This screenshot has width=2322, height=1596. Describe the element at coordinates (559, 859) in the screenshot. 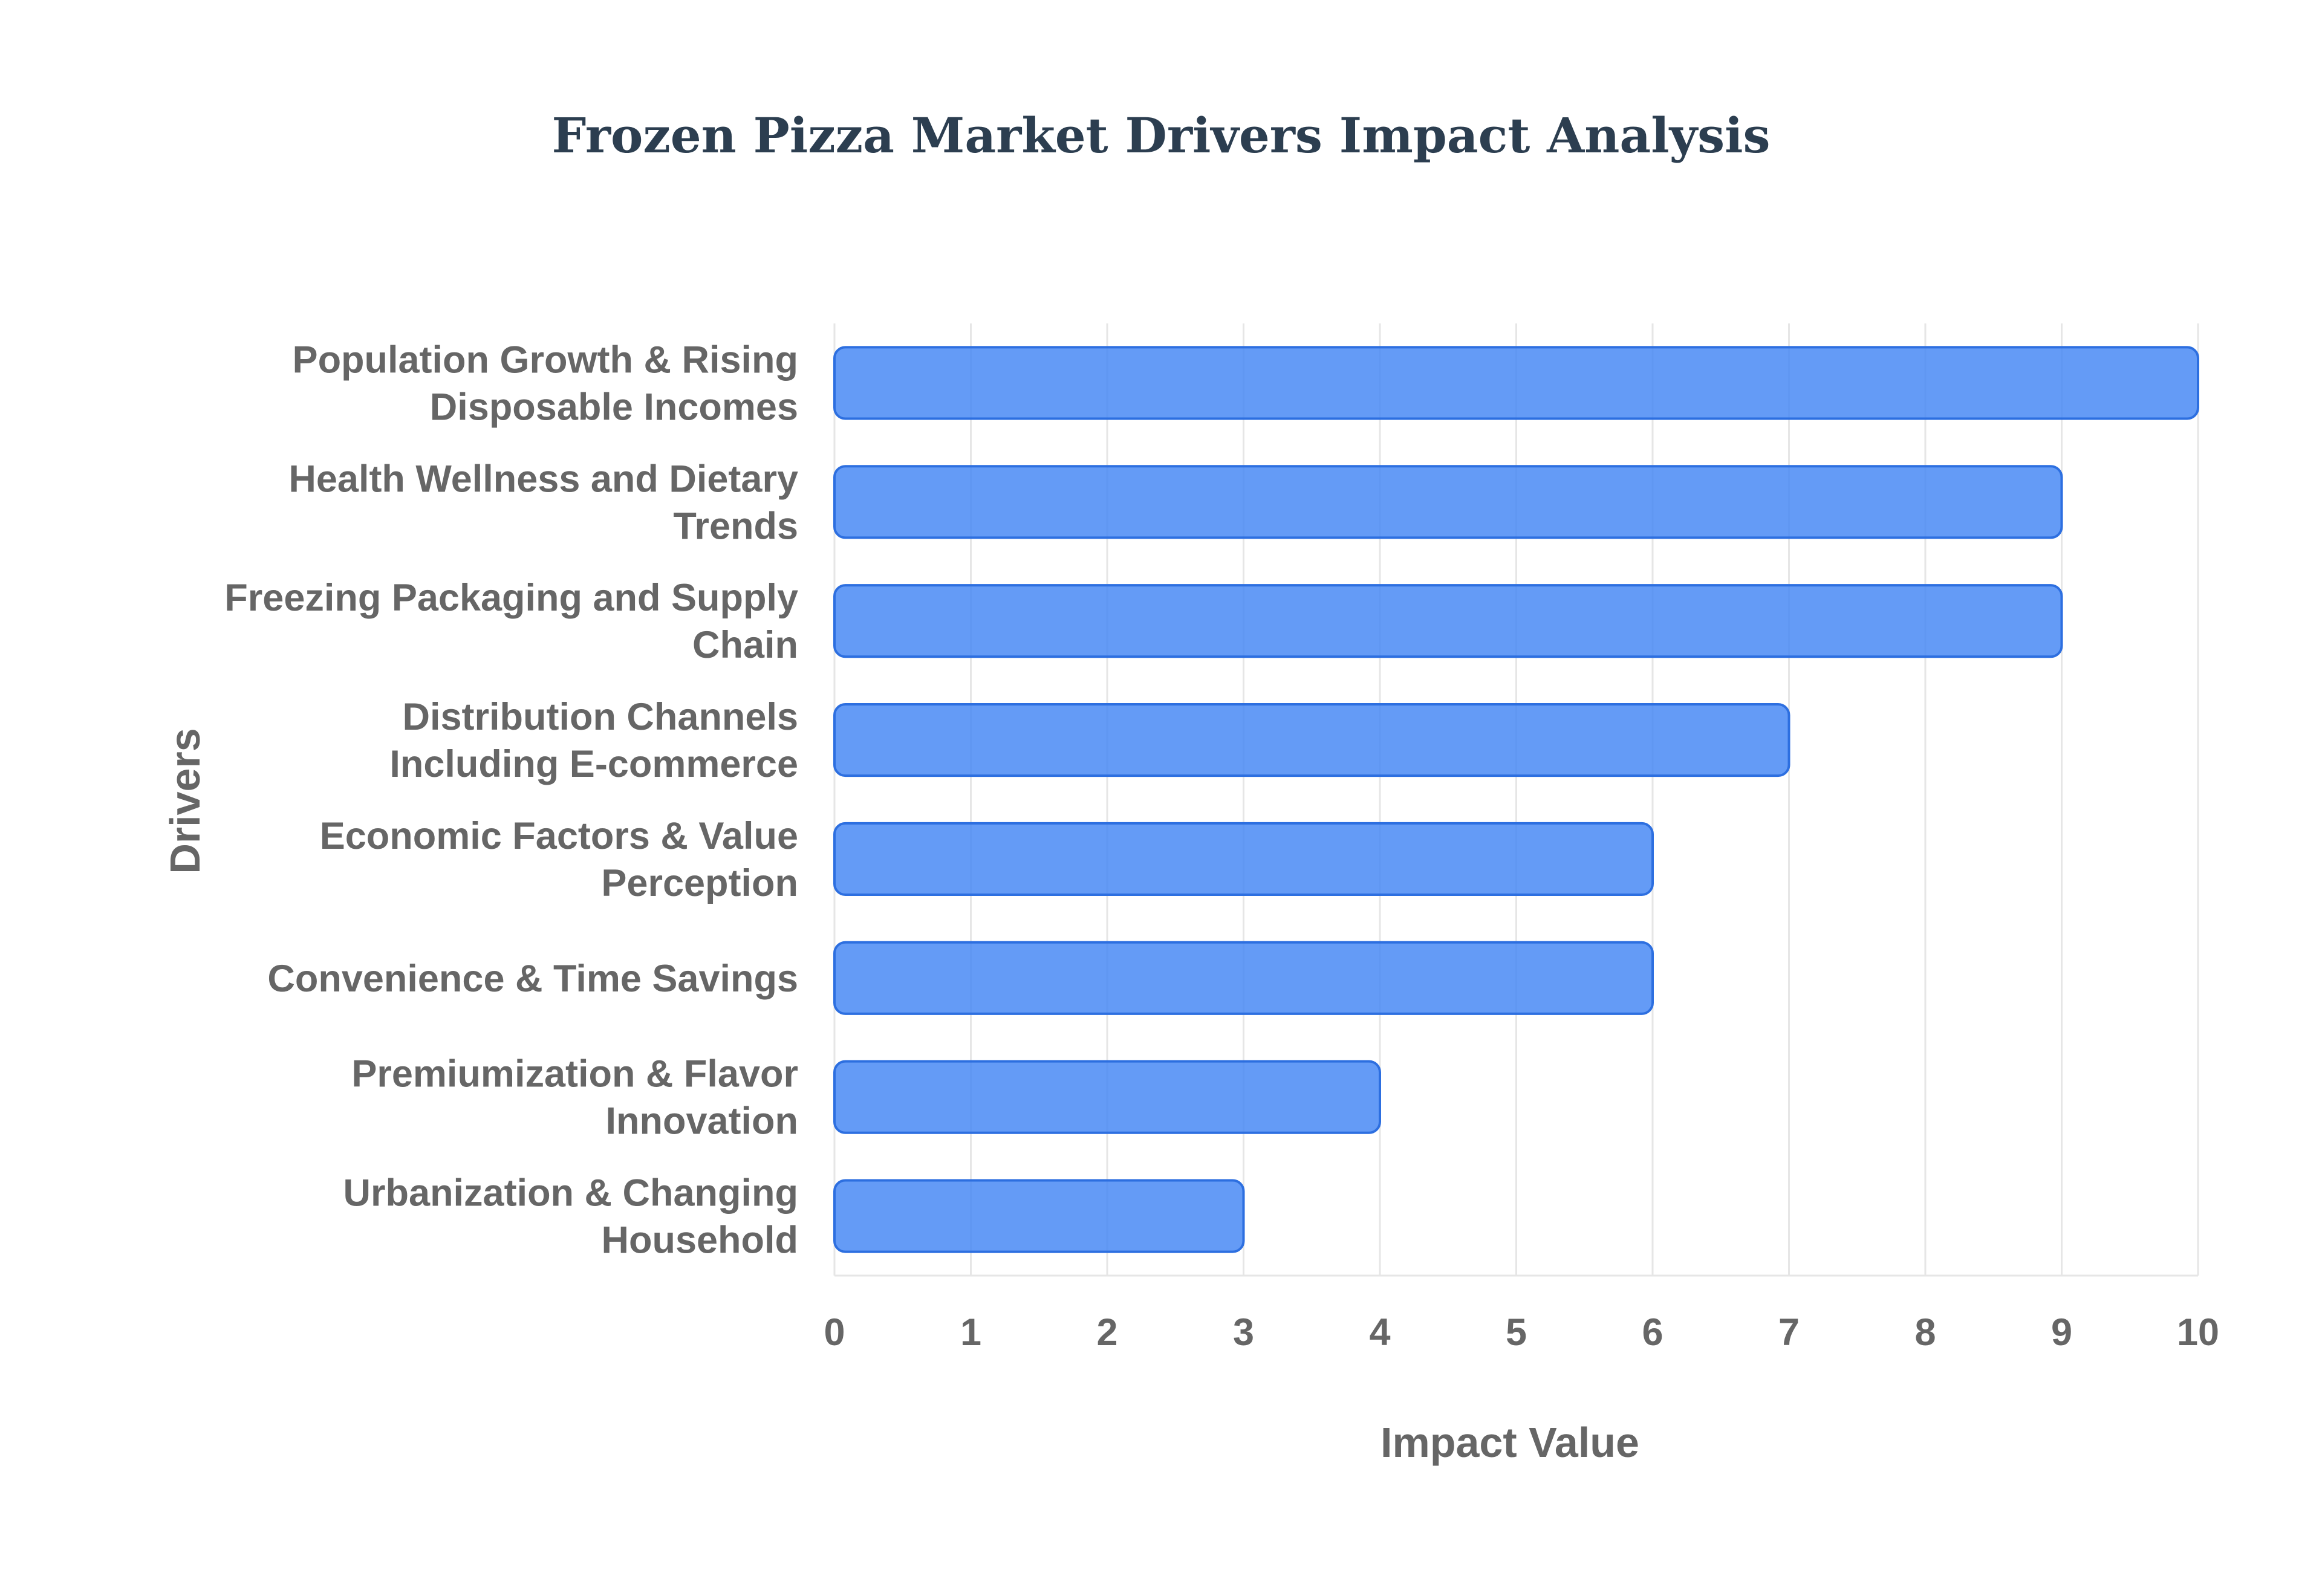

I see `category-label: Economic Factors & Value Perception` at that location.